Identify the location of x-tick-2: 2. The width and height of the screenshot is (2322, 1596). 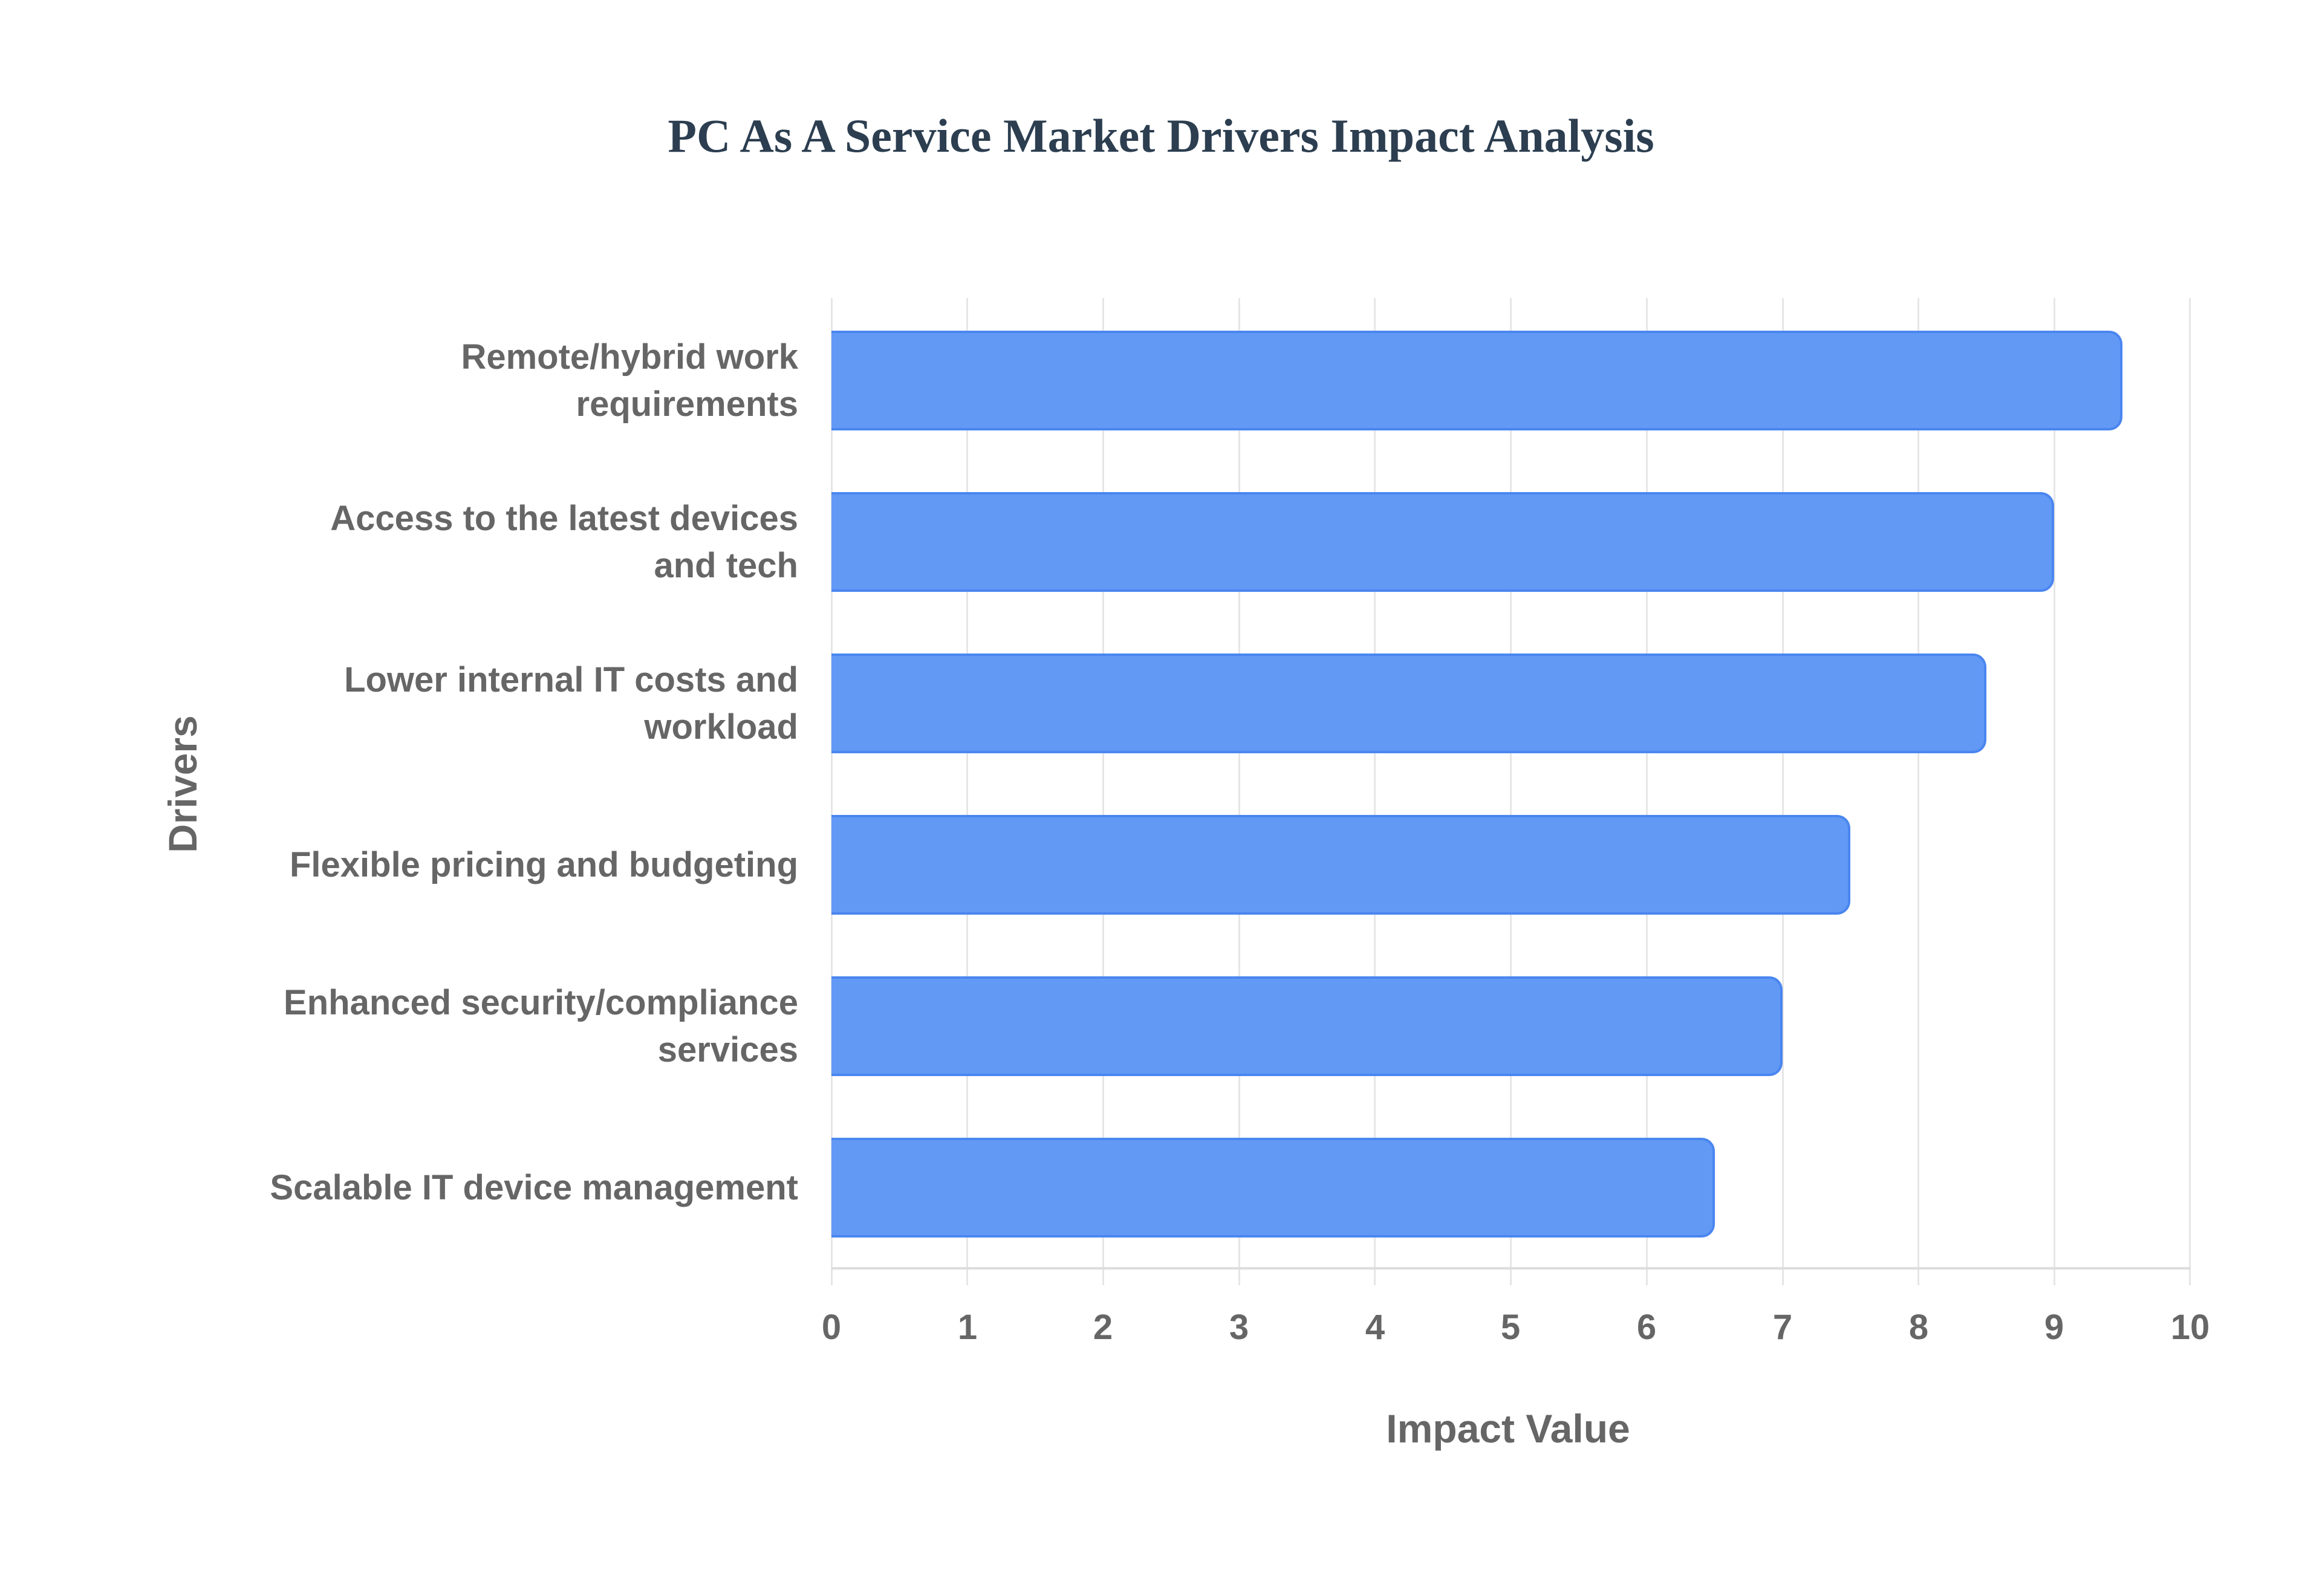
(1103, 1327).